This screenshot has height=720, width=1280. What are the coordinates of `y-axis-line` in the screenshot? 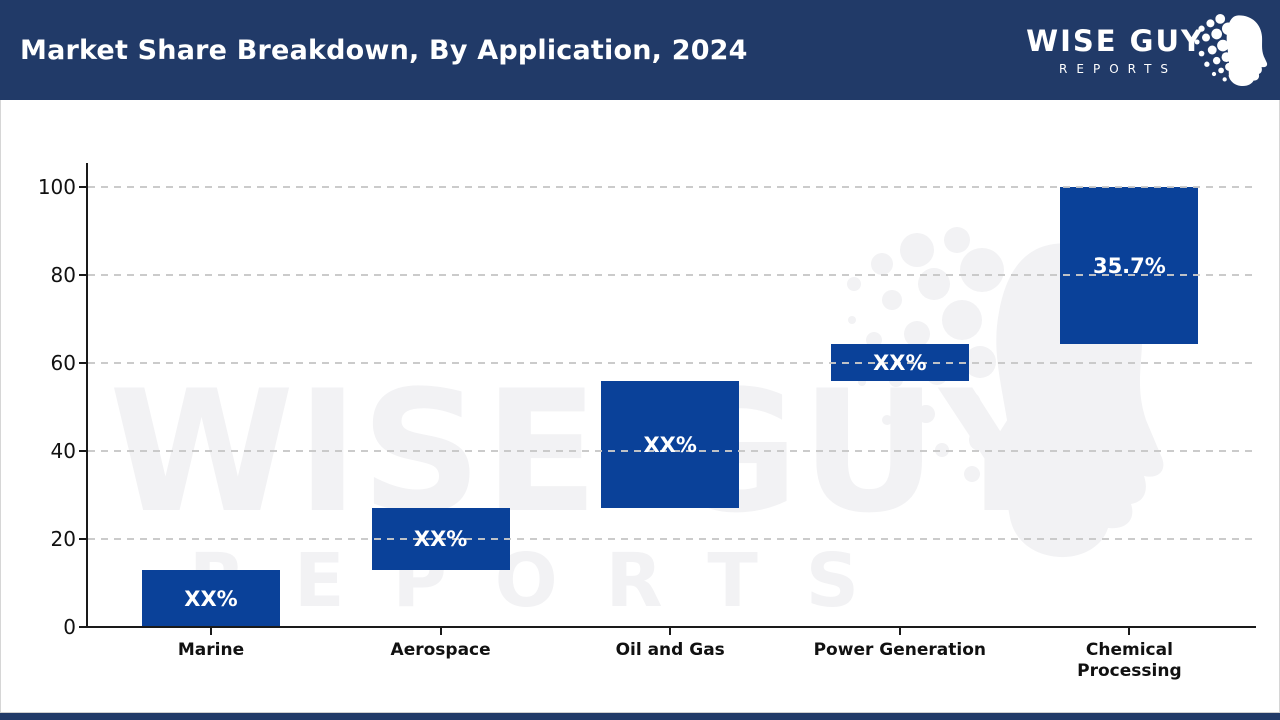 It's located at (87, 395).